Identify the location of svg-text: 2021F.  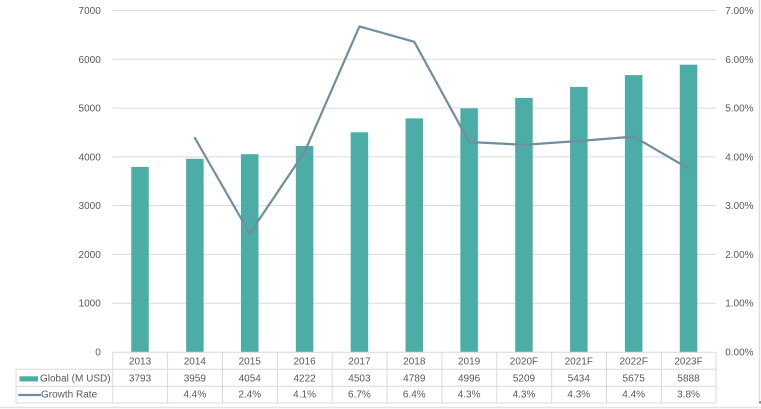
(579, 361).